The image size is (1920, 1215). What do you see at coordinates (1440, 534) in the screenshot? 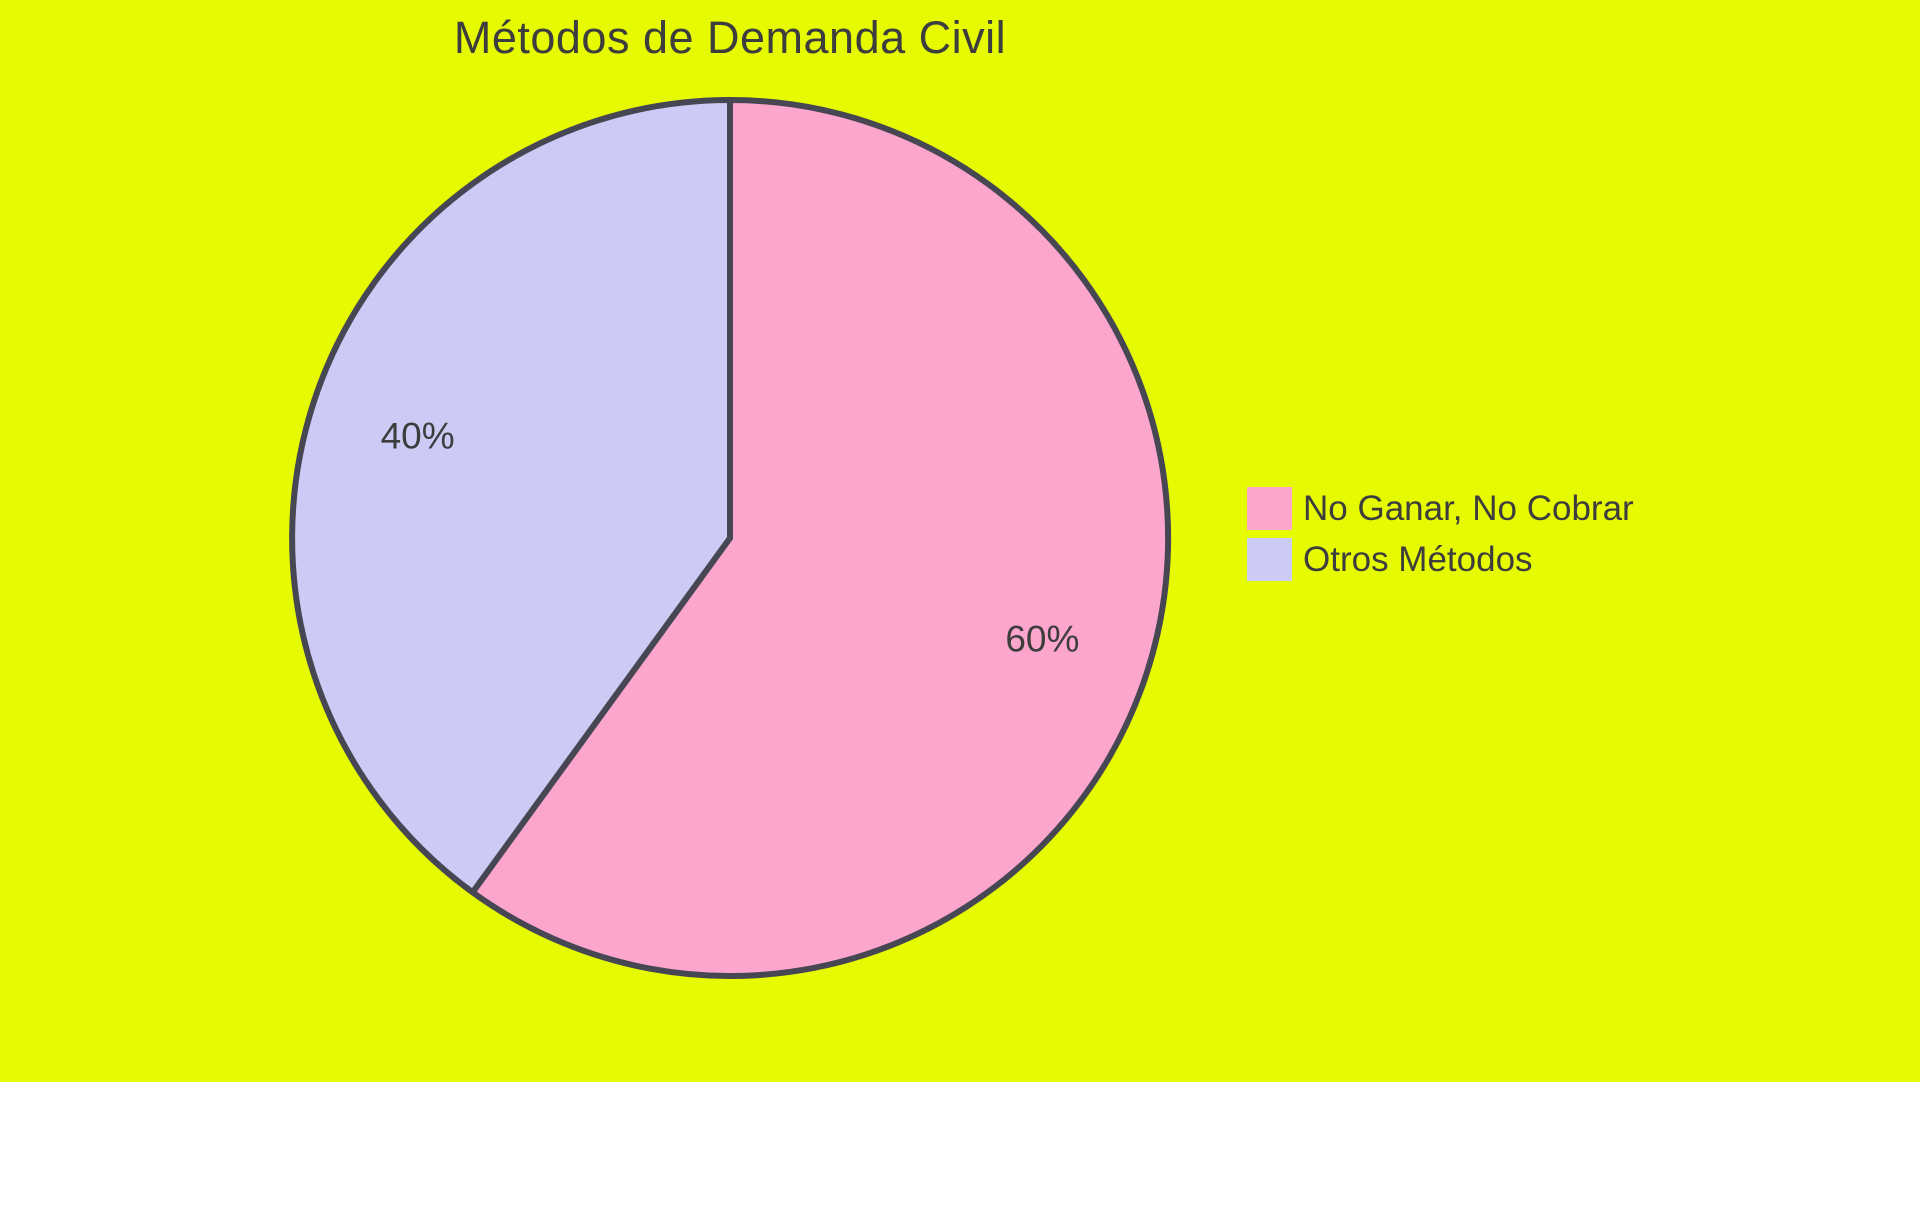
I see `legend: No Ganar, No Cobrar Otros Métodos` at bounding box center [1440, 534].